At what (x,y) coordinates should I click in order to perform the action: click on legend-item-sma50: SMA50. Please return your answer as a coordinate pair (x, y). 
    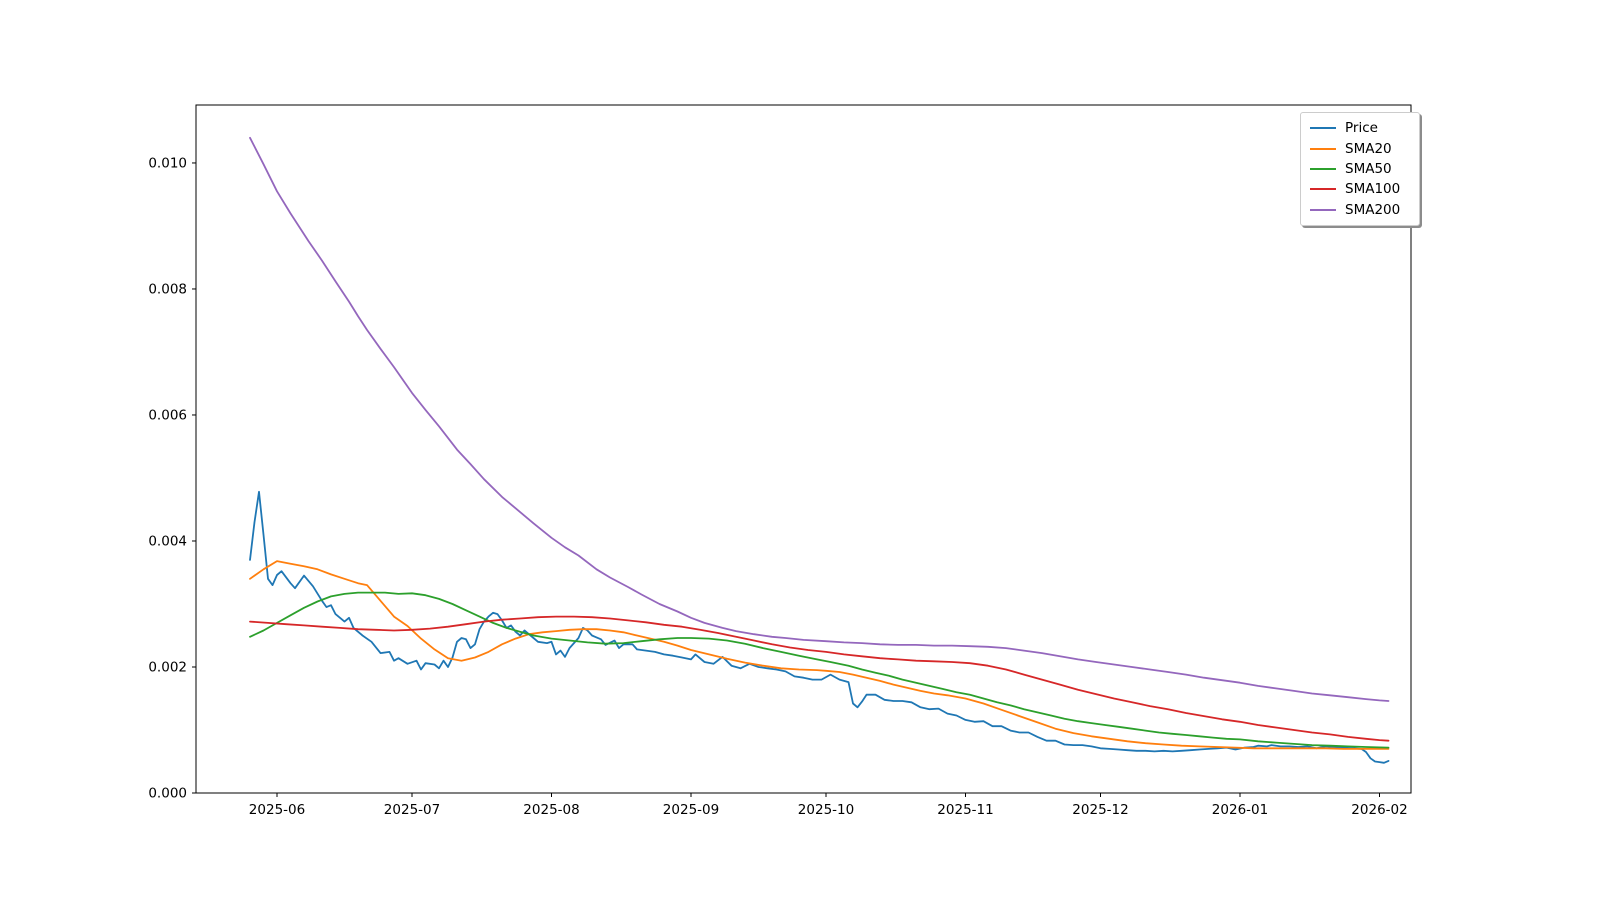
    Looking at the image, I should click on (1360, 169).